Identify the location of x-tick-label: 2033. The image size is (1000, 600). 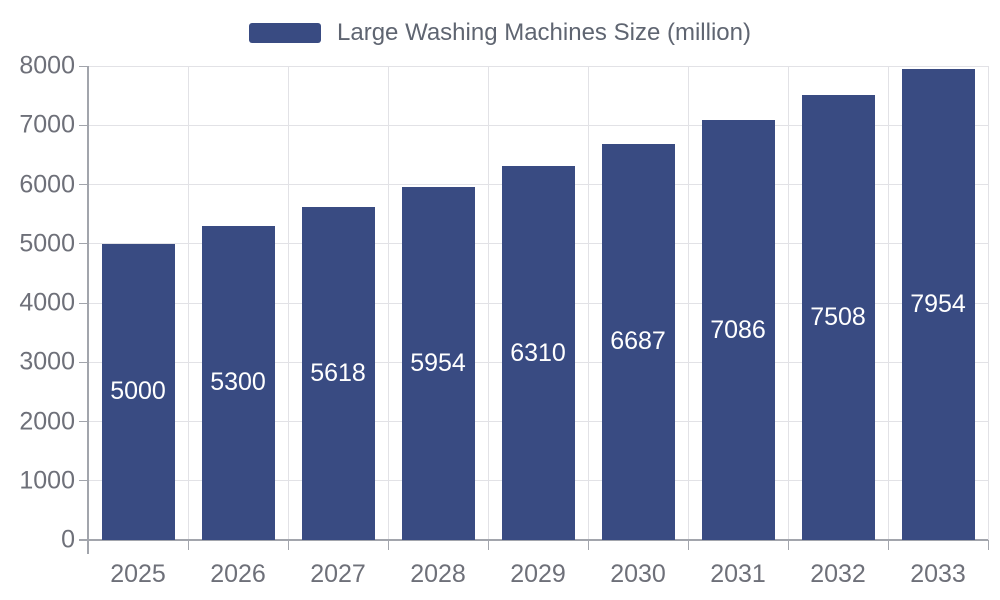
(938, 574).